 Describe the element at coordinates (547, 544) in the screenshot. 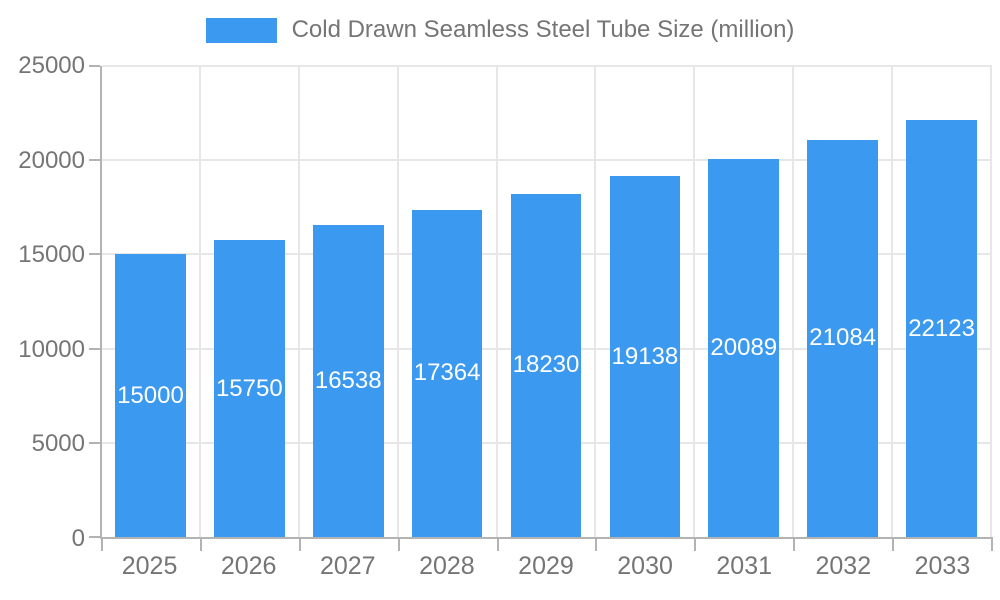

I see `x-axis-ticks` at that location.